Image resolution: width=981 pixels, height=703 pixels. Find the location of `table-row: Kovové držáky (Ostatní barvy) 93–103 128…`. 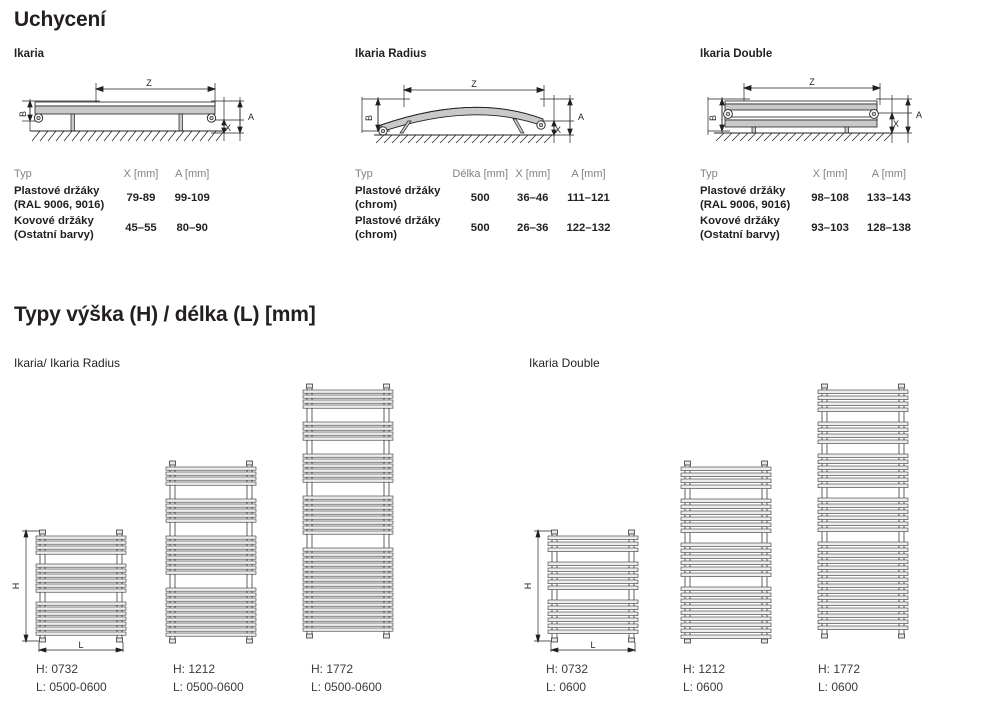

table-row: Kovové držáky (Ostatní barvy) 93–103 128… is located at coordinates (810, 228).